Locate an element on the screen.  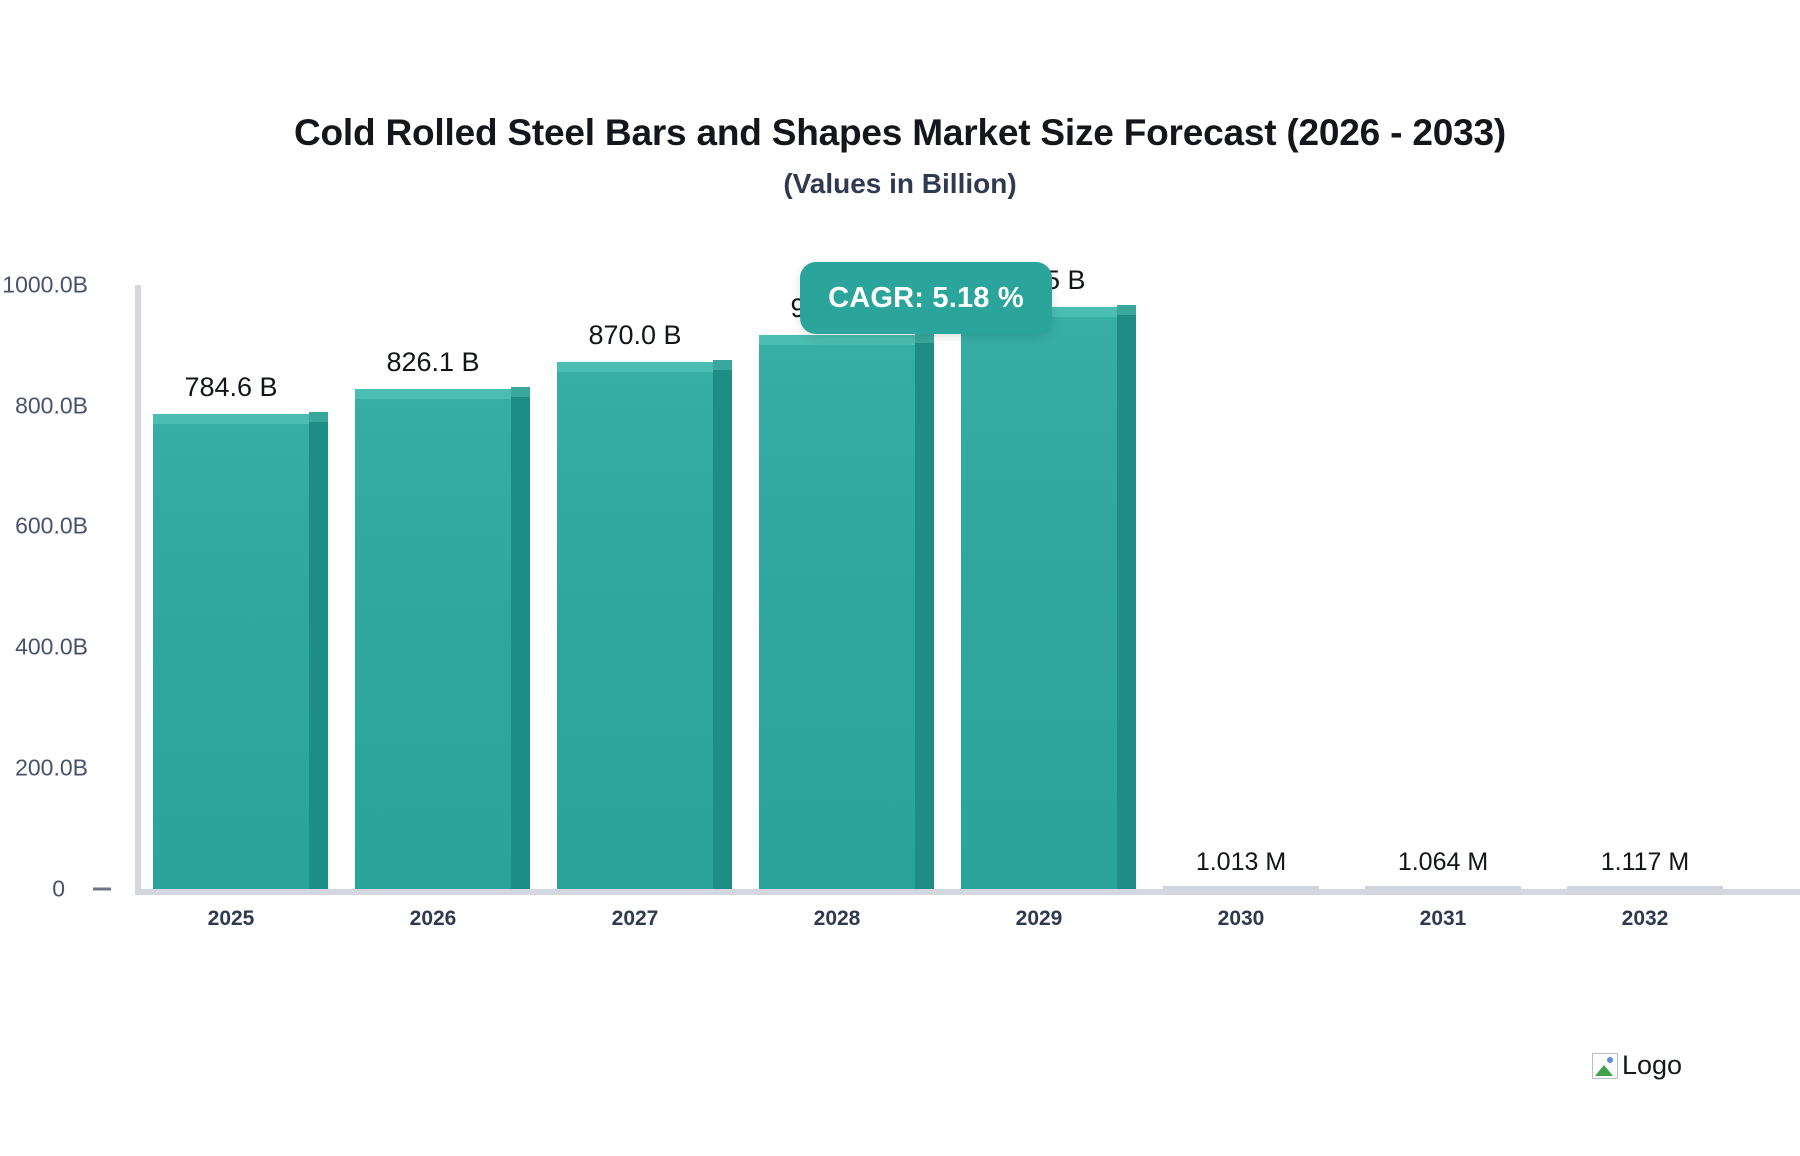
y-tick-800: 800.0B is located at coordinates (51, 405).